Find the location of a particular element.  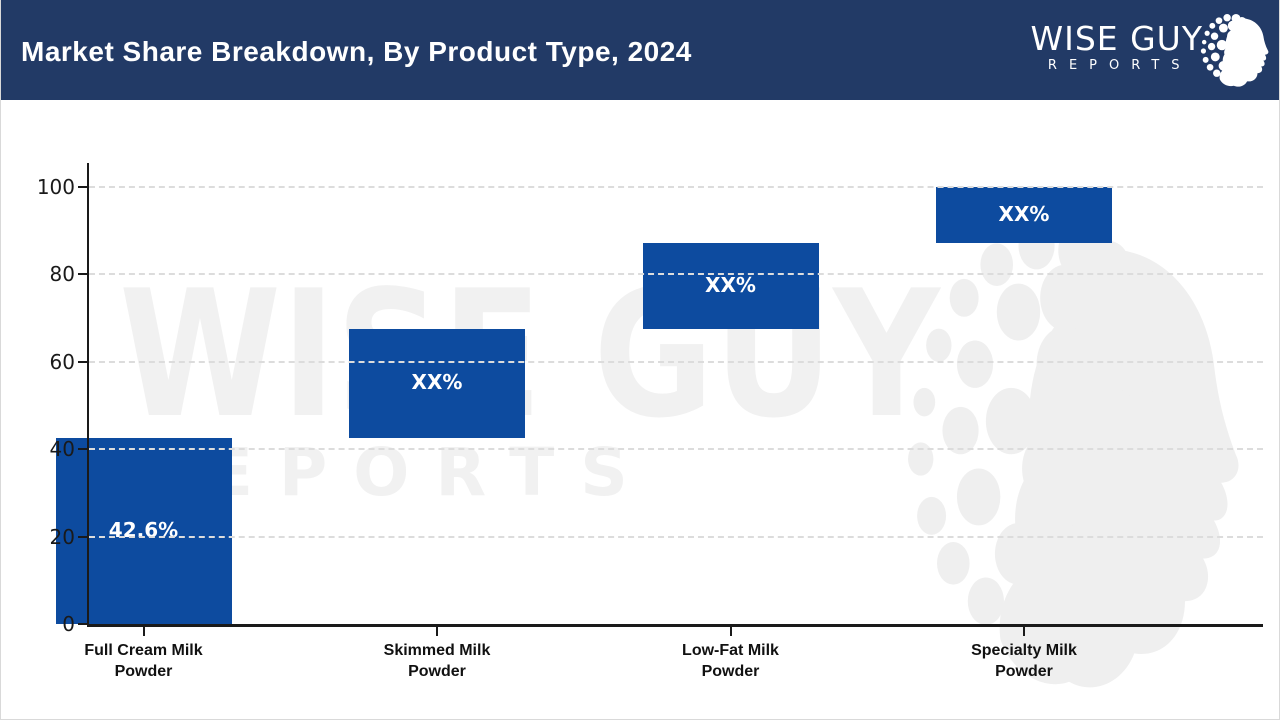

bar-skimmed-milk-powder: XX% is located at coordinates (437, 383).